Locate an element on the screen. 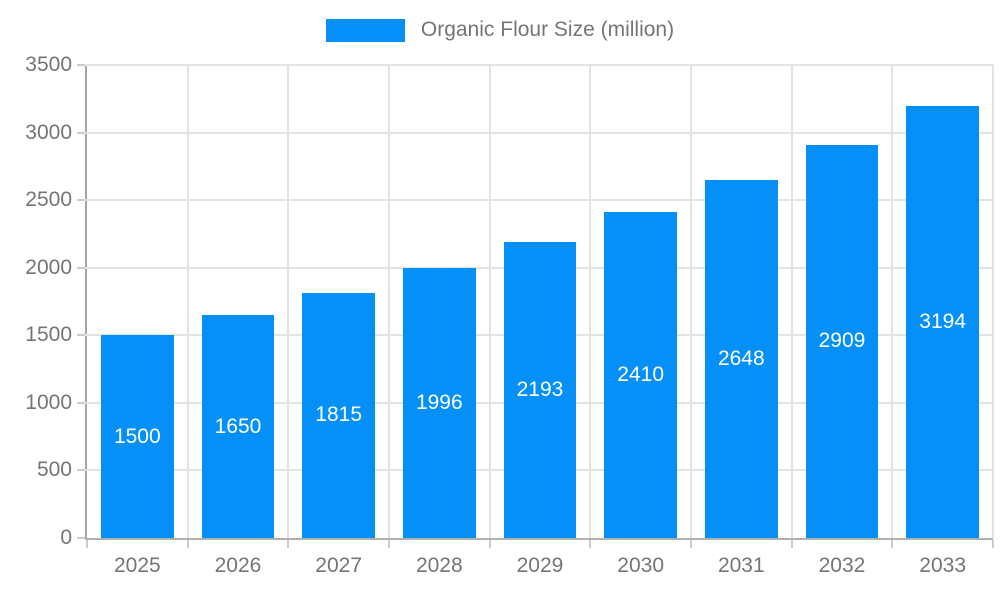  bar-2030: 2410 is located at coordinates (640, 375).